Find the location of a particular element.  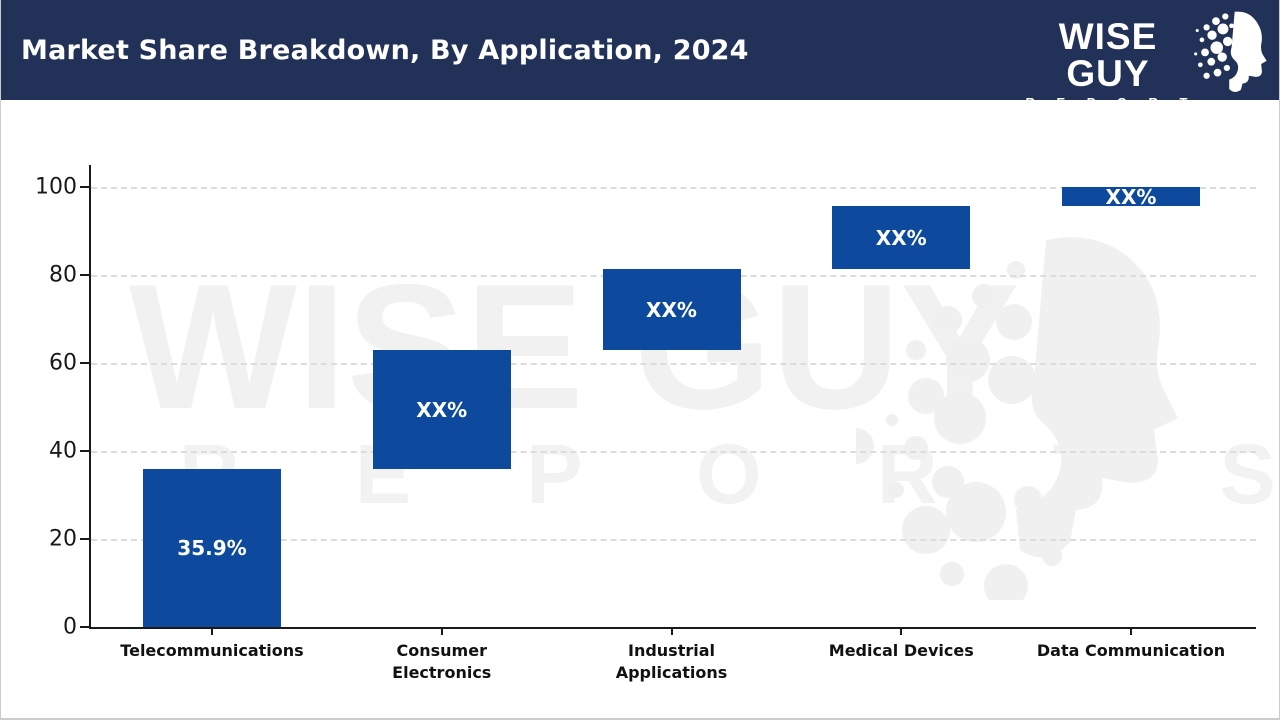

x-tick-label: Medical Devices is located at coordinates (901, 650).